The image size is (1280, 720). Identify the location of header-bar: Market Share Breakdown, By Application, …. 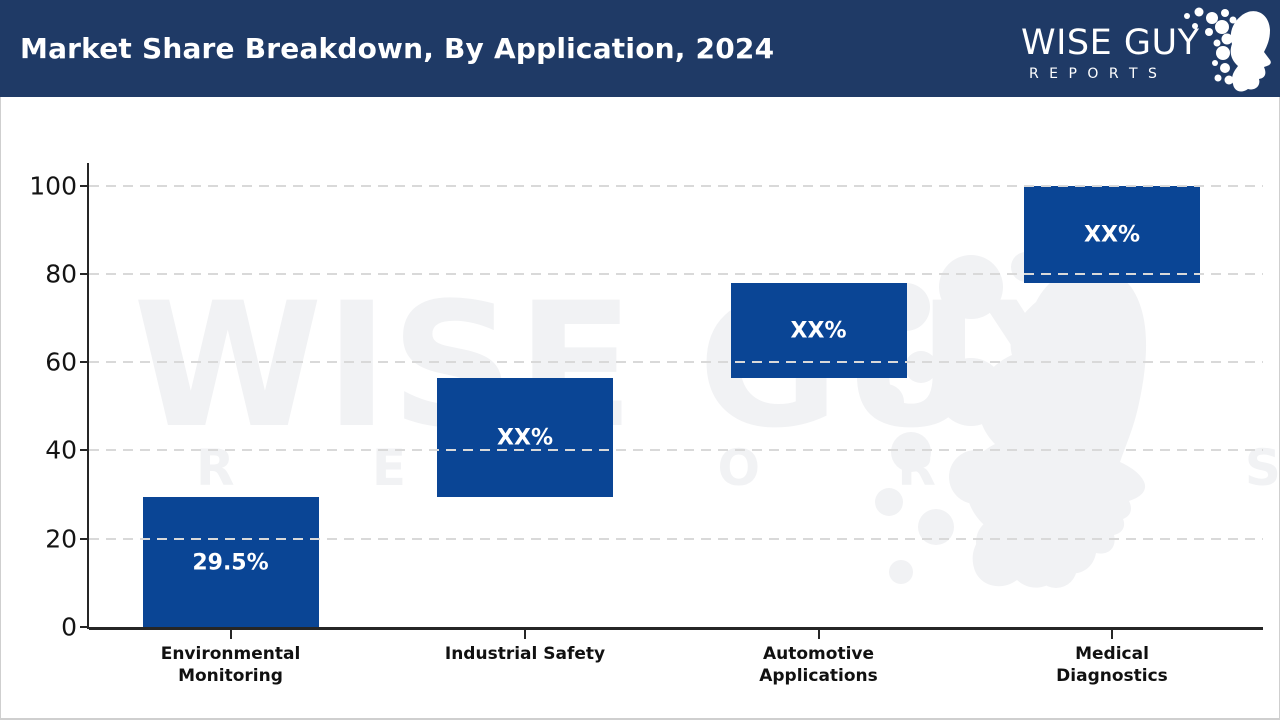
(640, 48).